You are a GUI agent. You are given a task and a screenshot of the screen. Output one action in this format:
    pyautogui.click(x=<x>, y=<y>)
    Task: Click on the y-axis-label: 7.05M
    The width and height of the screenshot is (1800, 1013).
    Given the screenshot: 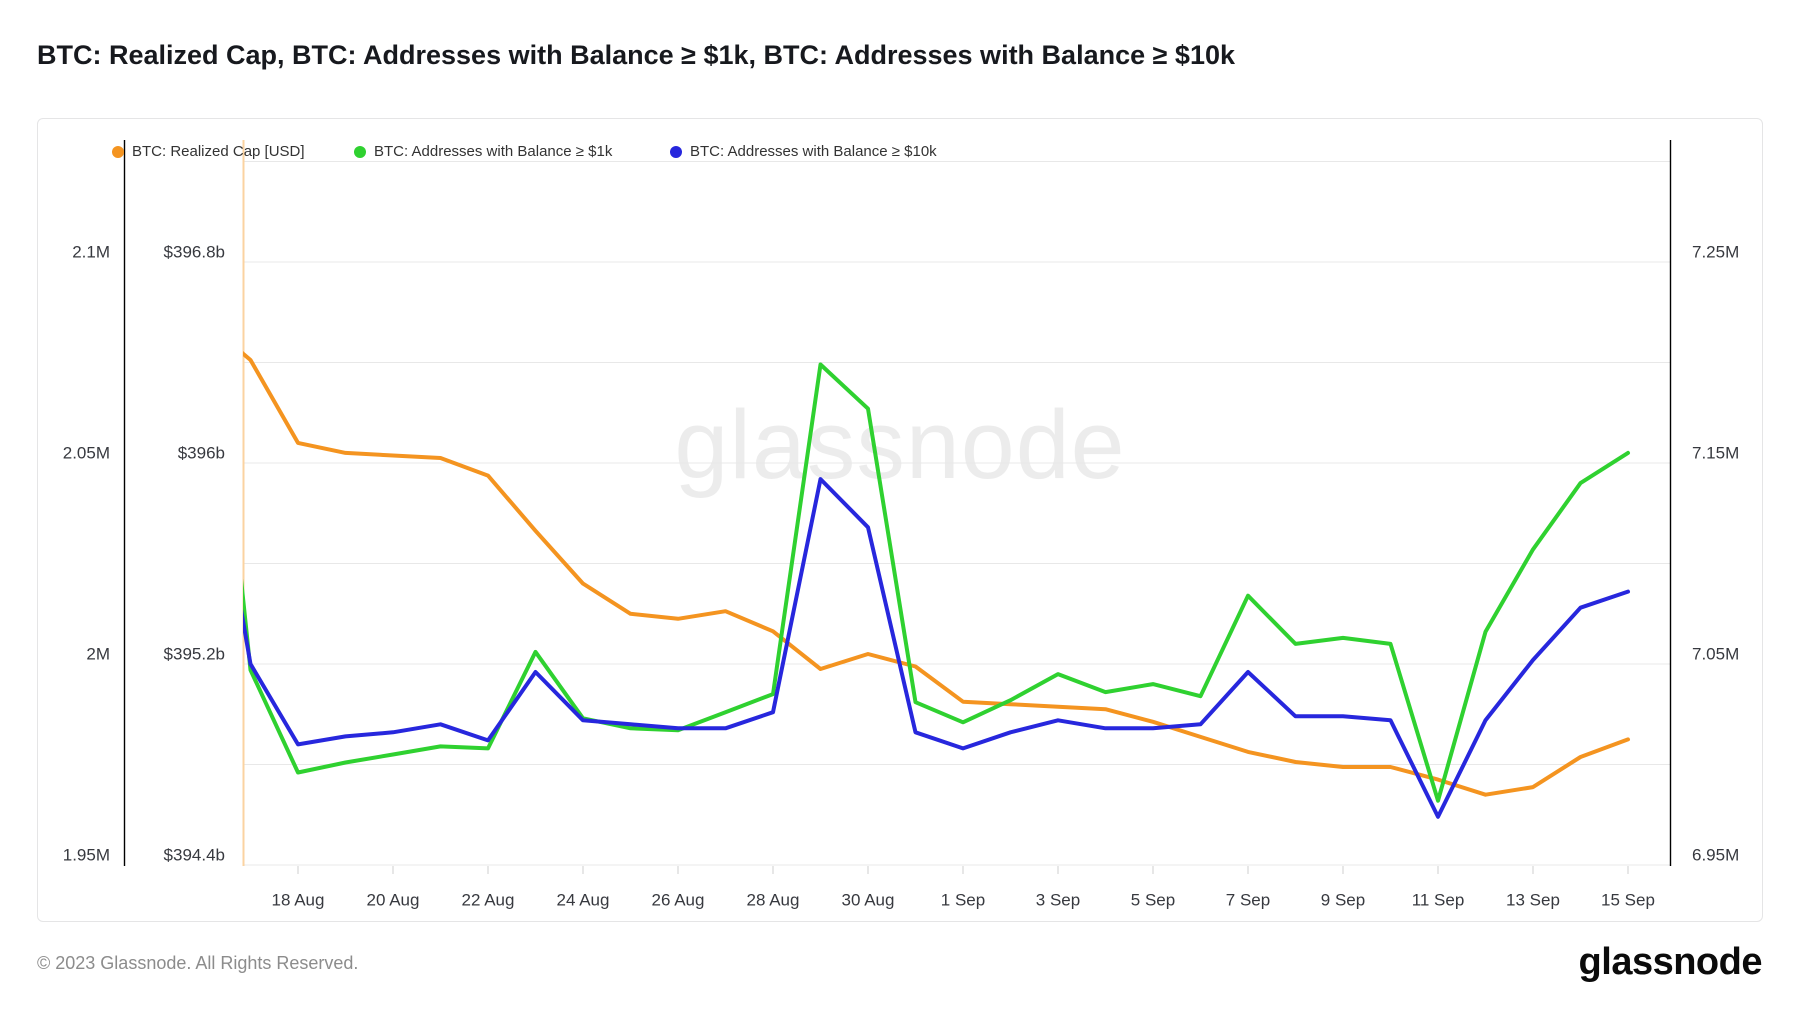 What is the action you would take?
    pyautogui.click(x=1715, y=653)
    